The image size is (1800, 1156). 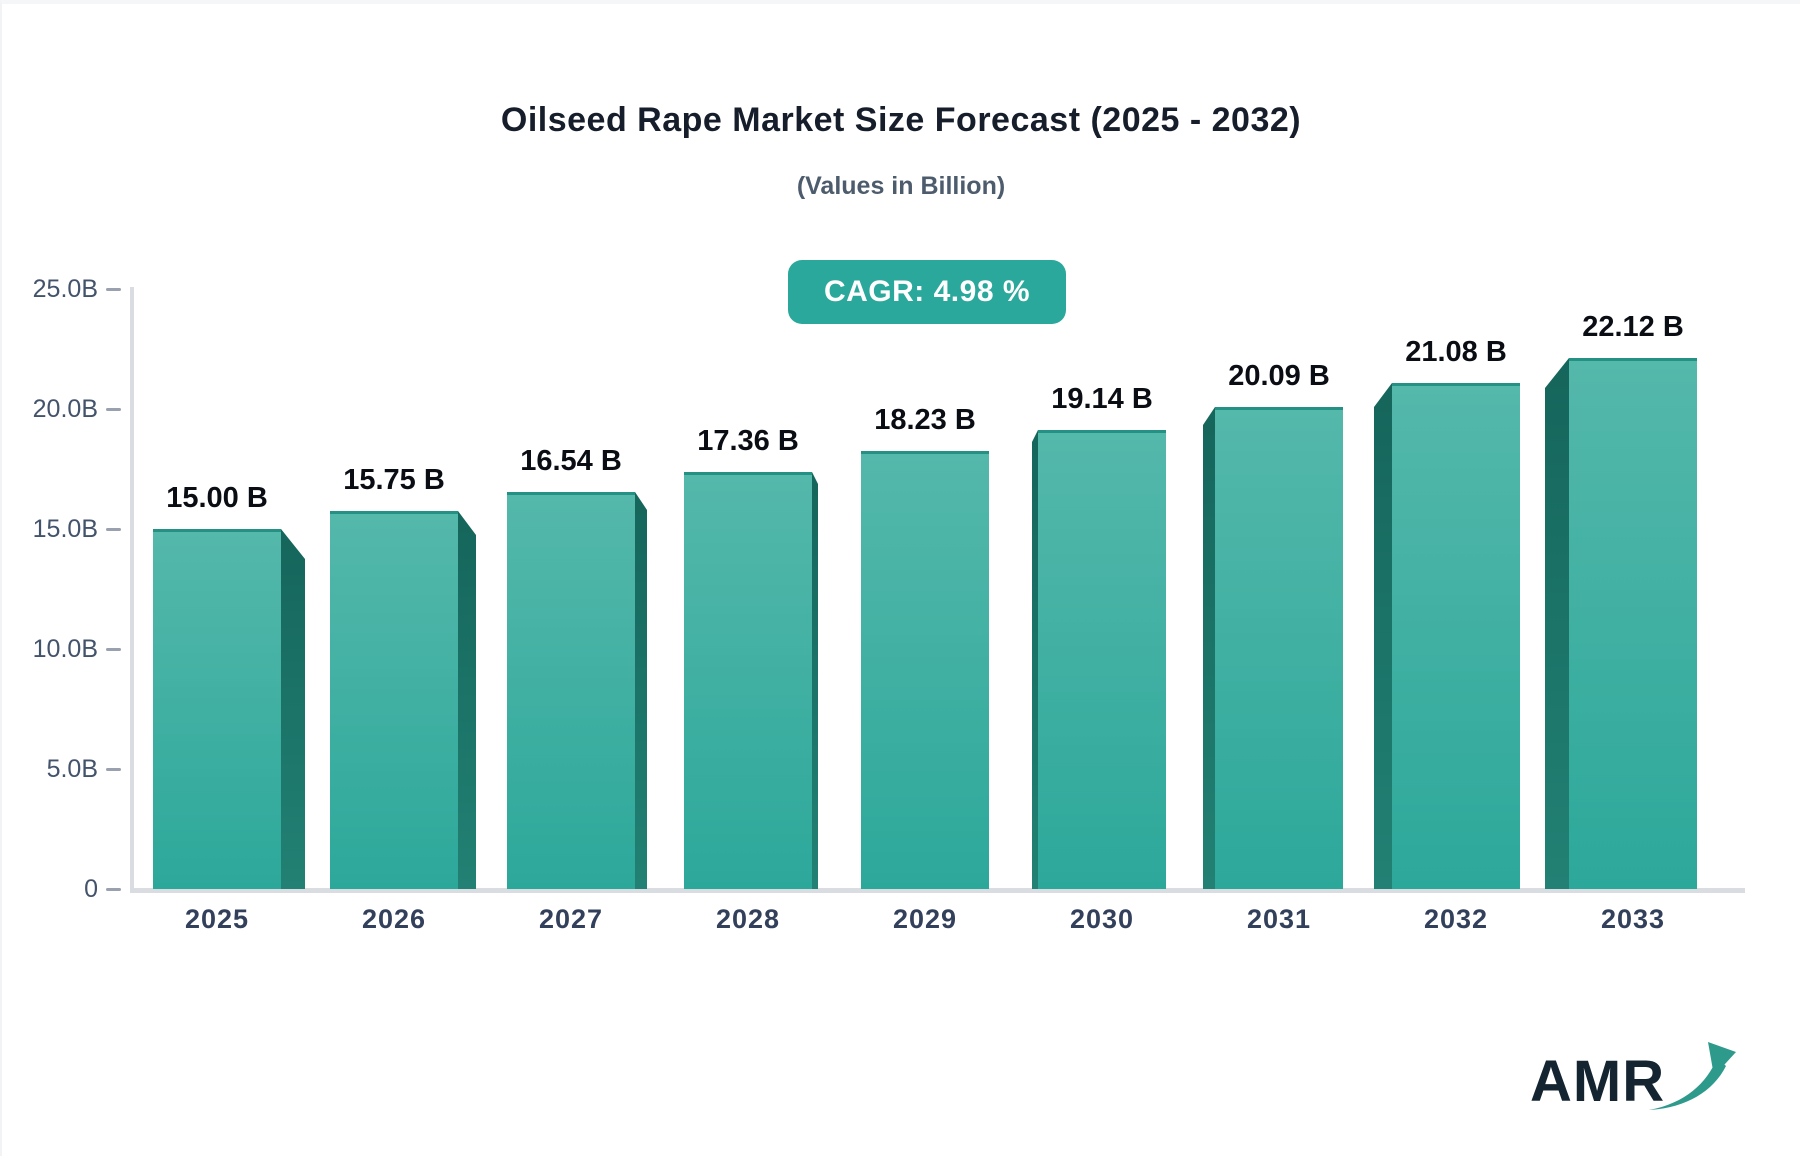 What do you see at coordinates (132, 590) in the screenshot?
I see `y-axis-line` at bounding box center [132, 590].